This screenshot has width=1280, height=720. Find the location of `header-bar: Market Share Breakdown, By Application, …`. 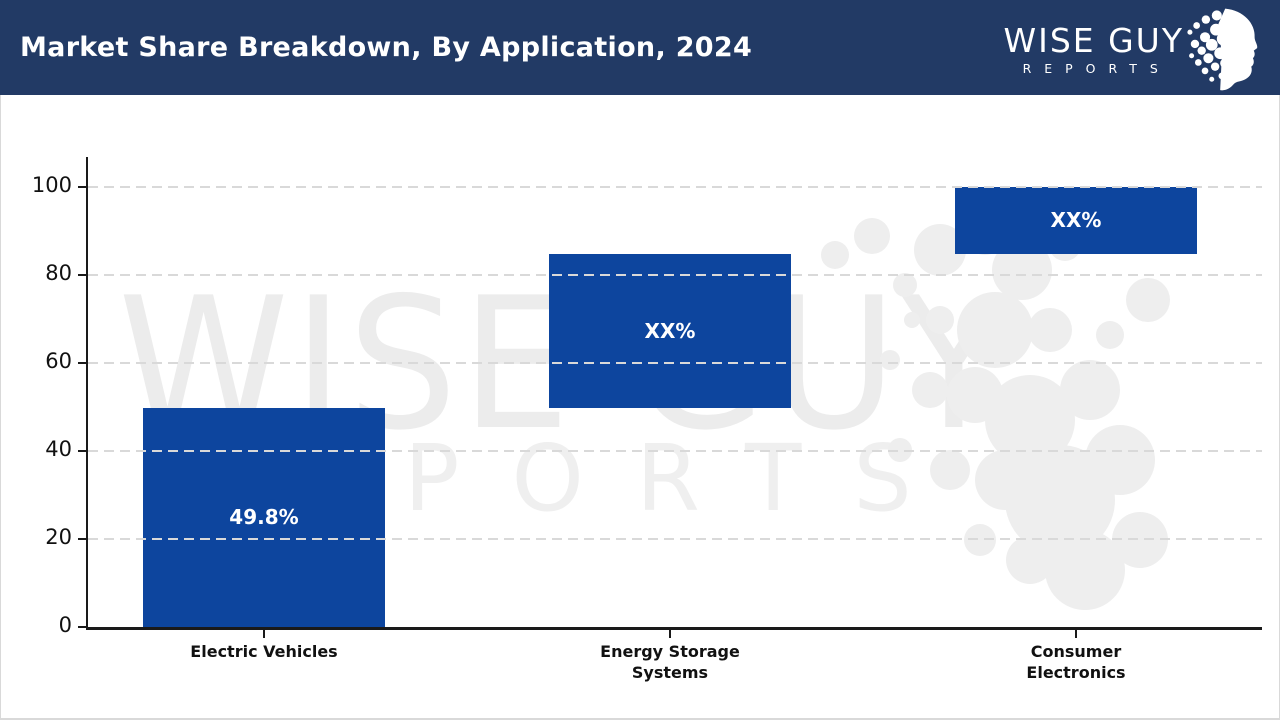

header-bar: Market Share Breakdown, By Application, … is located at coordinates (640, 47).